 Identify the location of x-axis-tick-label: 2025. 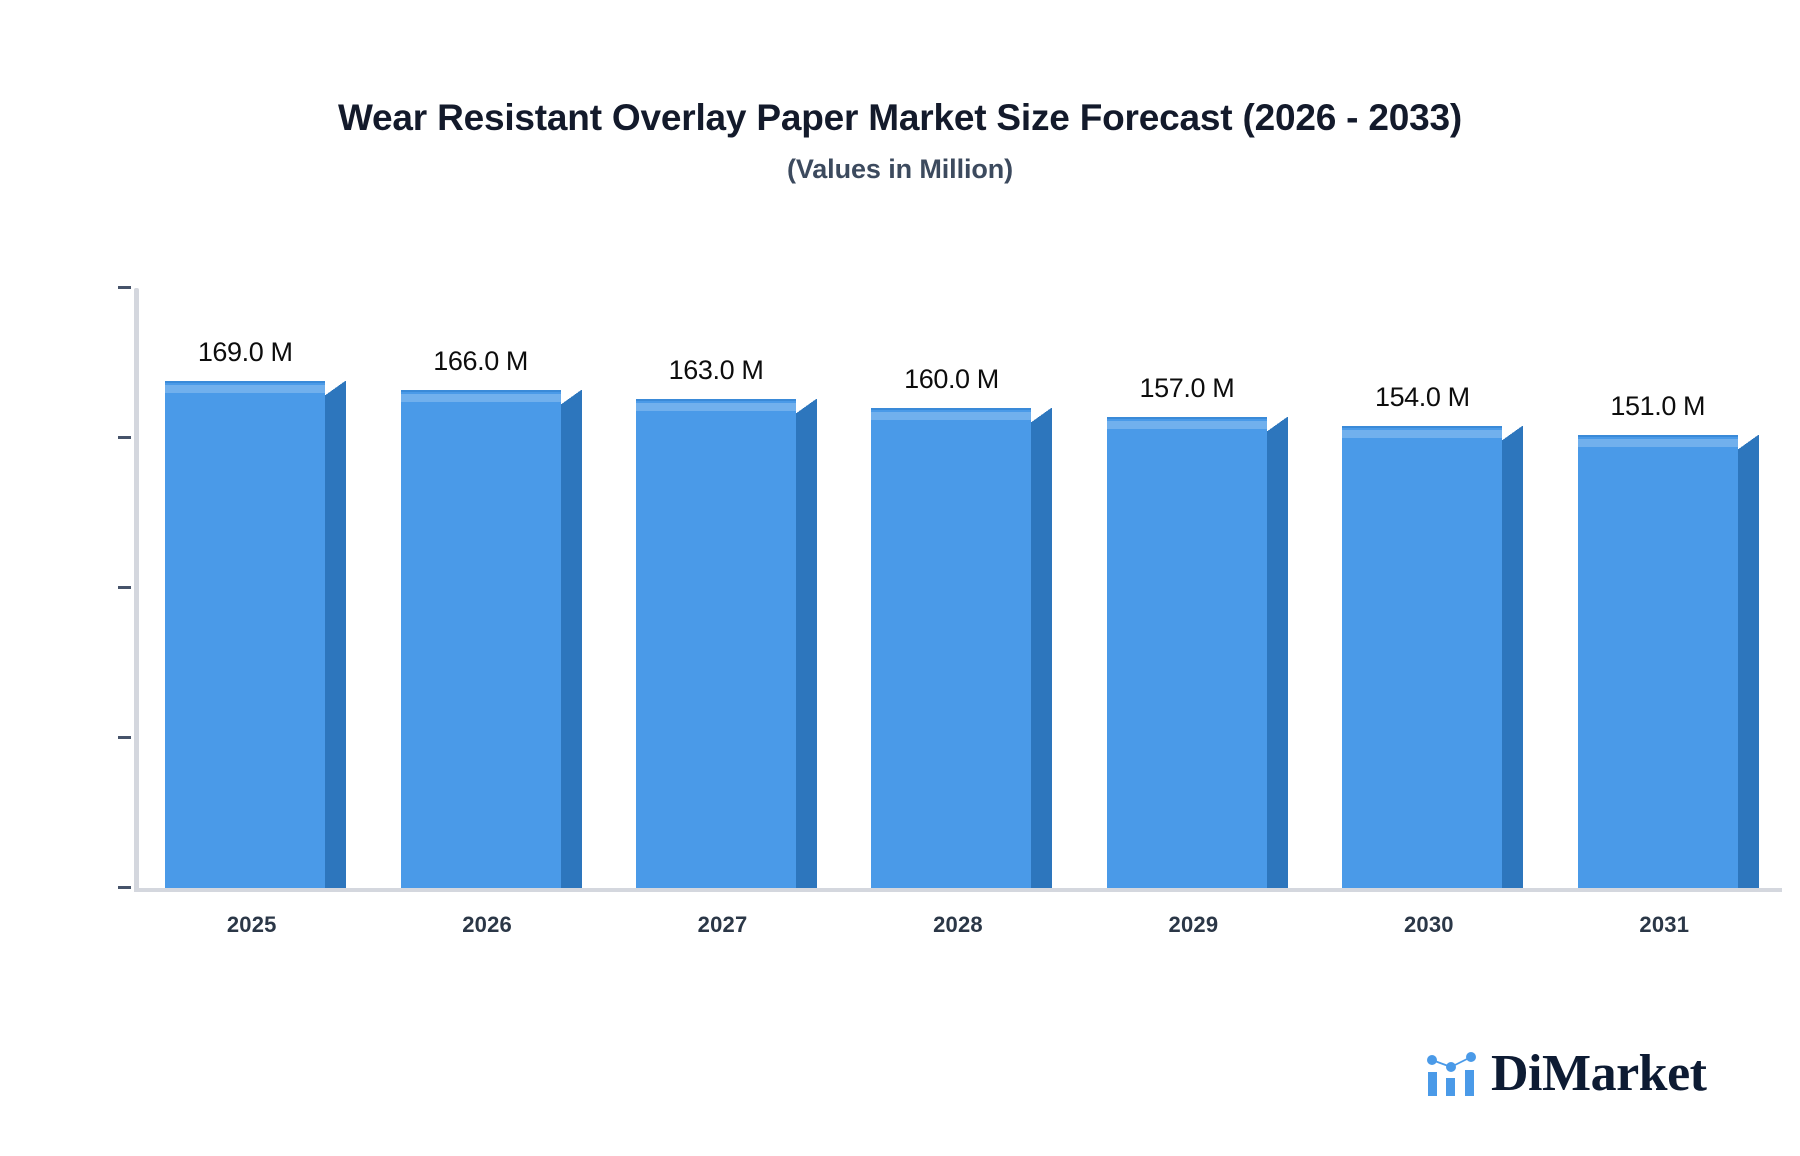
(251, 924).